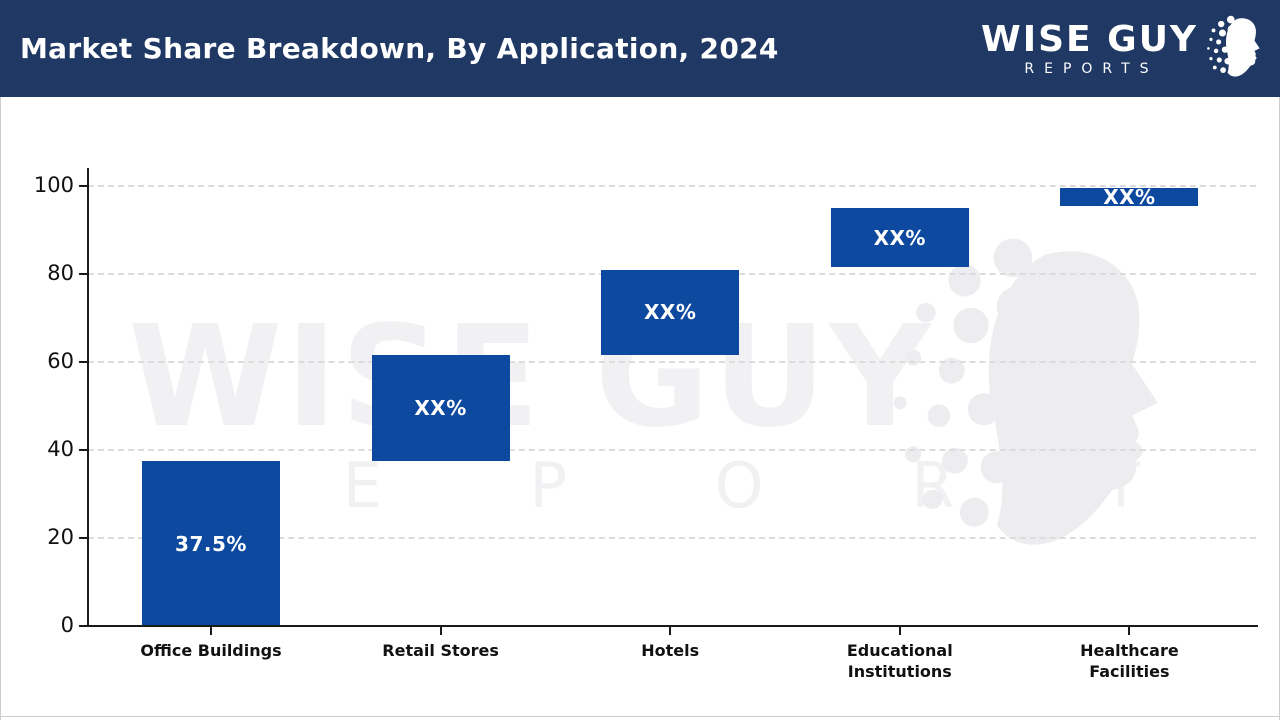 This screenshot has width=1280, height=720. I want to click on x-axis-label-line: Retail Stores, so click(440, 650).